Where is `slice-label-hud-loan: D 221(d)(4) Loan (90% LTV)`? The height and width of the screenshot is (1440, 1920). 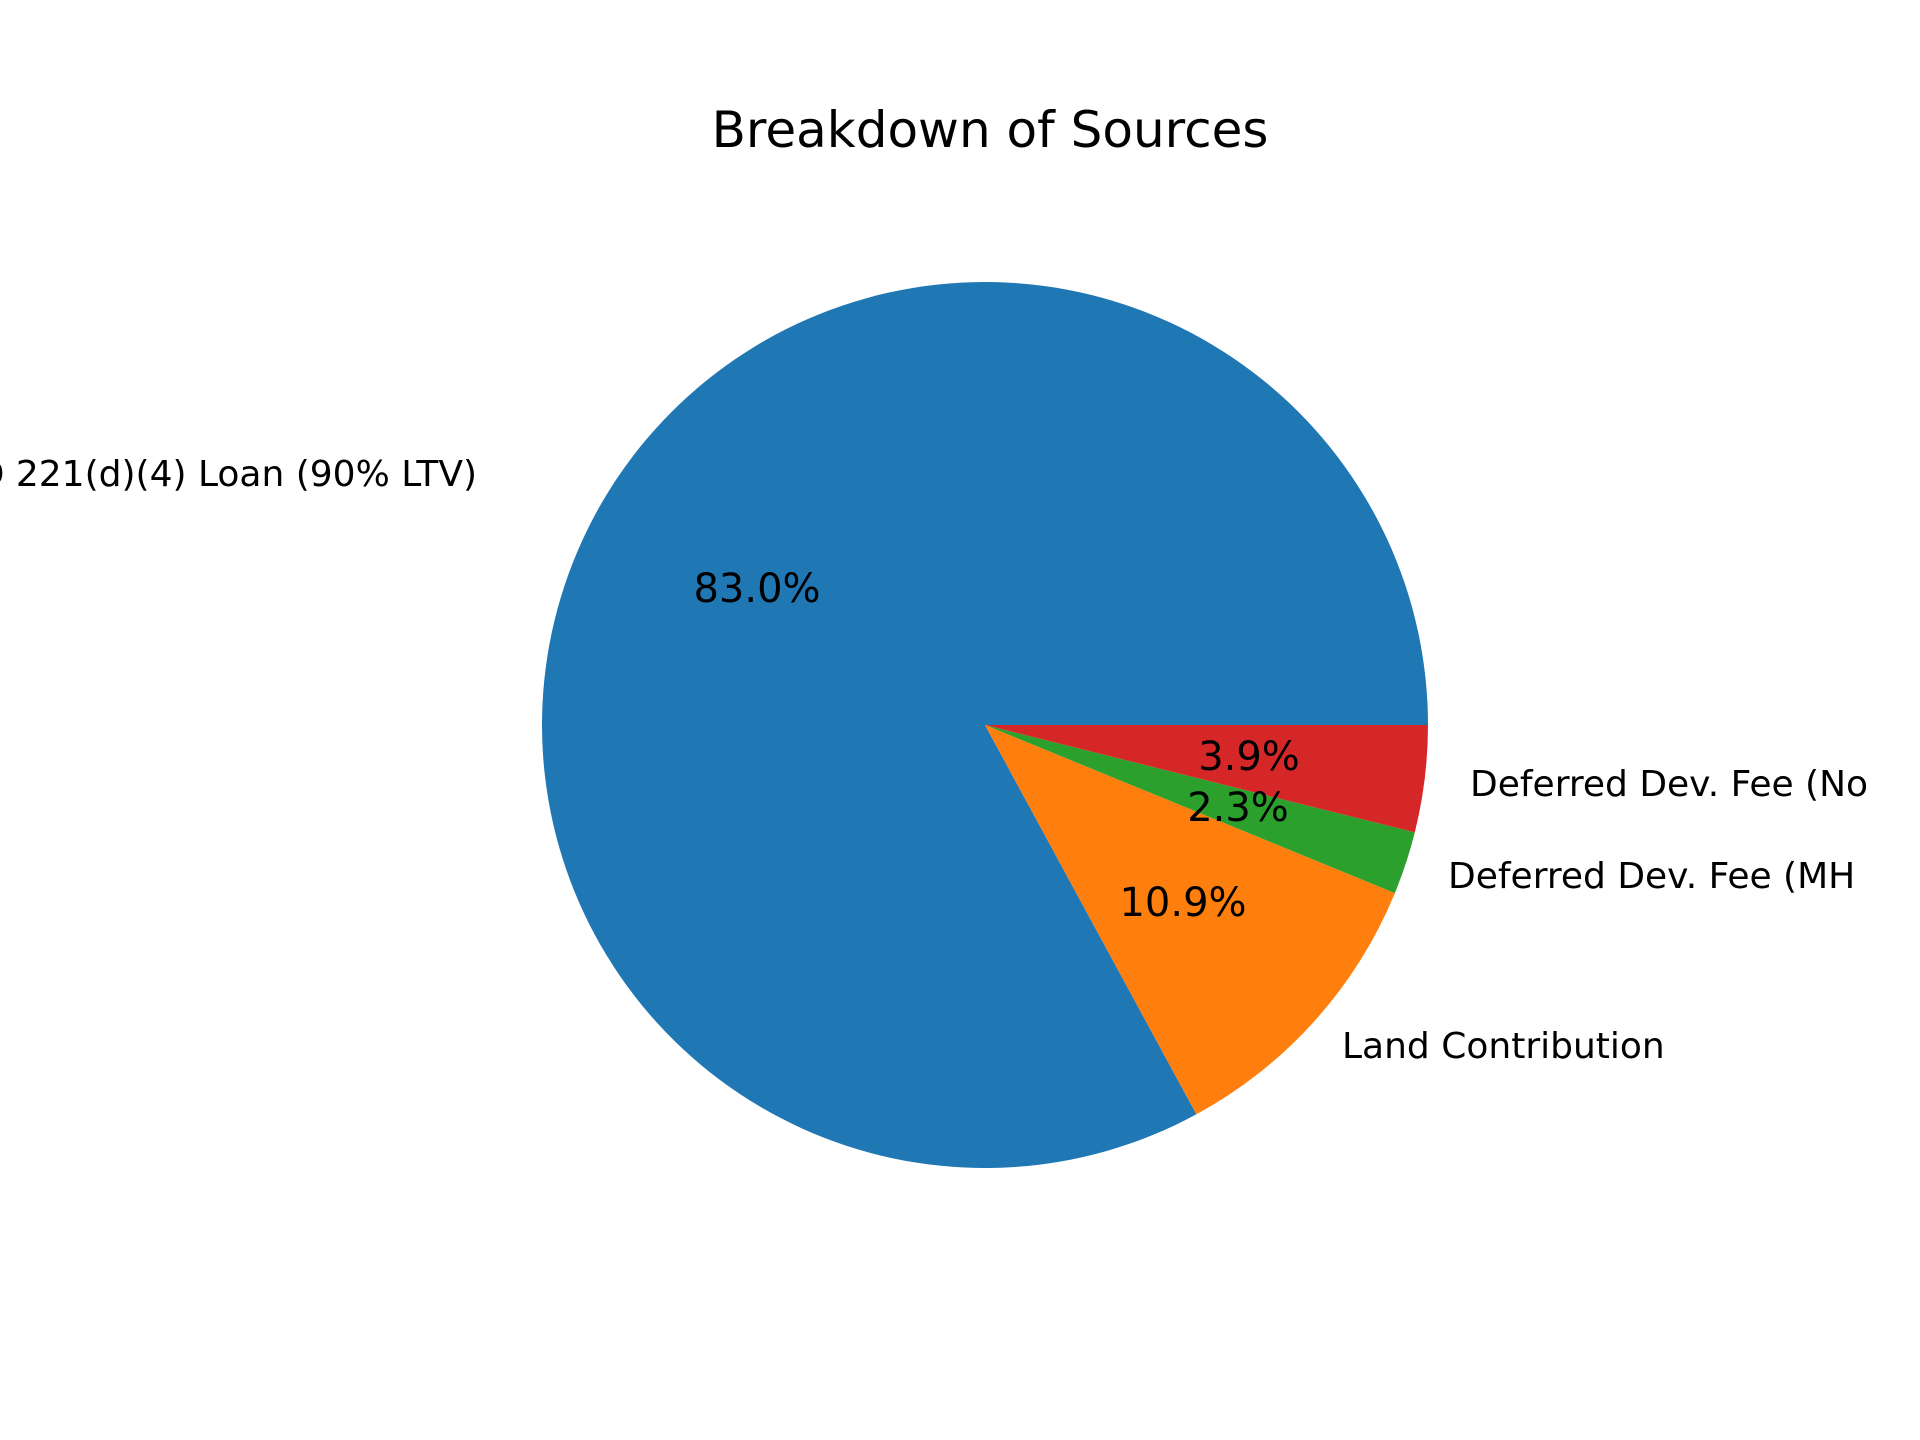
slice-label-hud-loan: D 221(d)(4) Loan (90% LTV) is located at coordinates (238, 474).